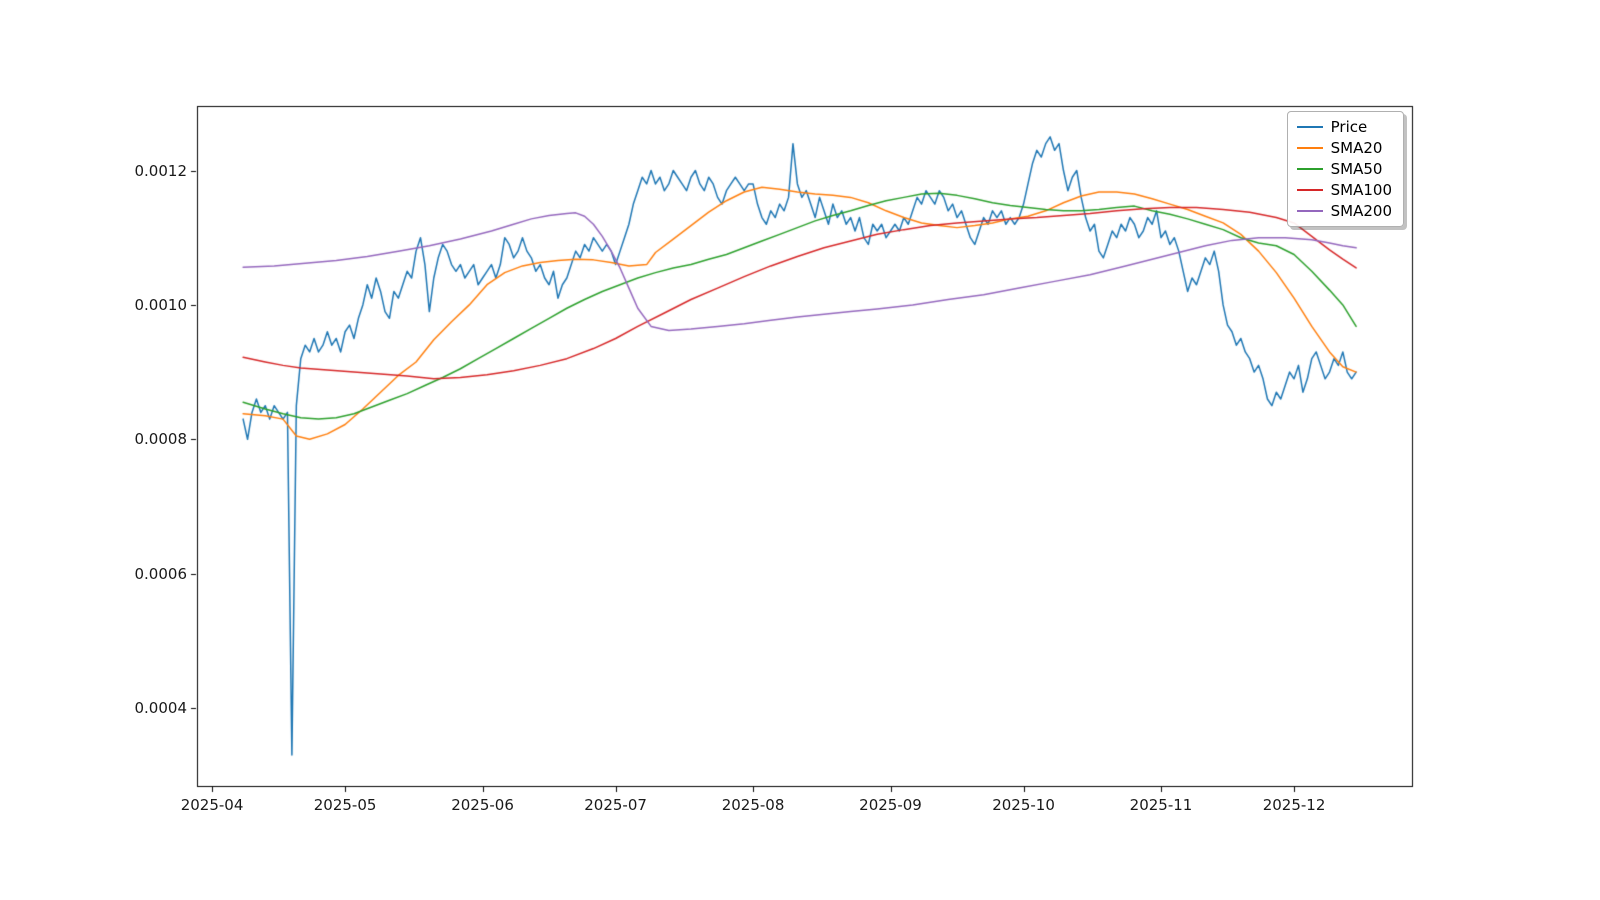 The height and width of the screenshot is (900, 1600). What do you see at coordinates (1349, 127) in the screenshot?
I see `legend-label-price: Price` at bounding box center [1349, 127].